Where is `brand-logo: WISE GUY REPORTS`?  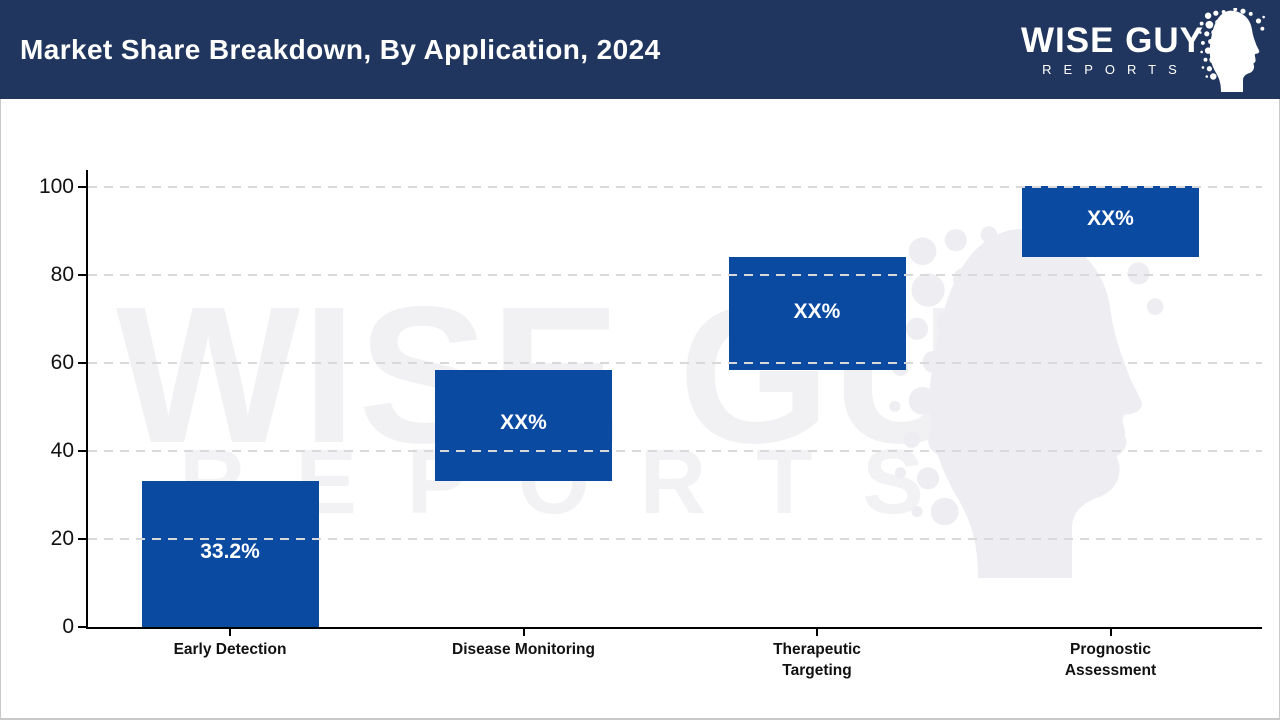
brand-logo: WISE GUY REPORTS is located at coordinates (1144, 50).